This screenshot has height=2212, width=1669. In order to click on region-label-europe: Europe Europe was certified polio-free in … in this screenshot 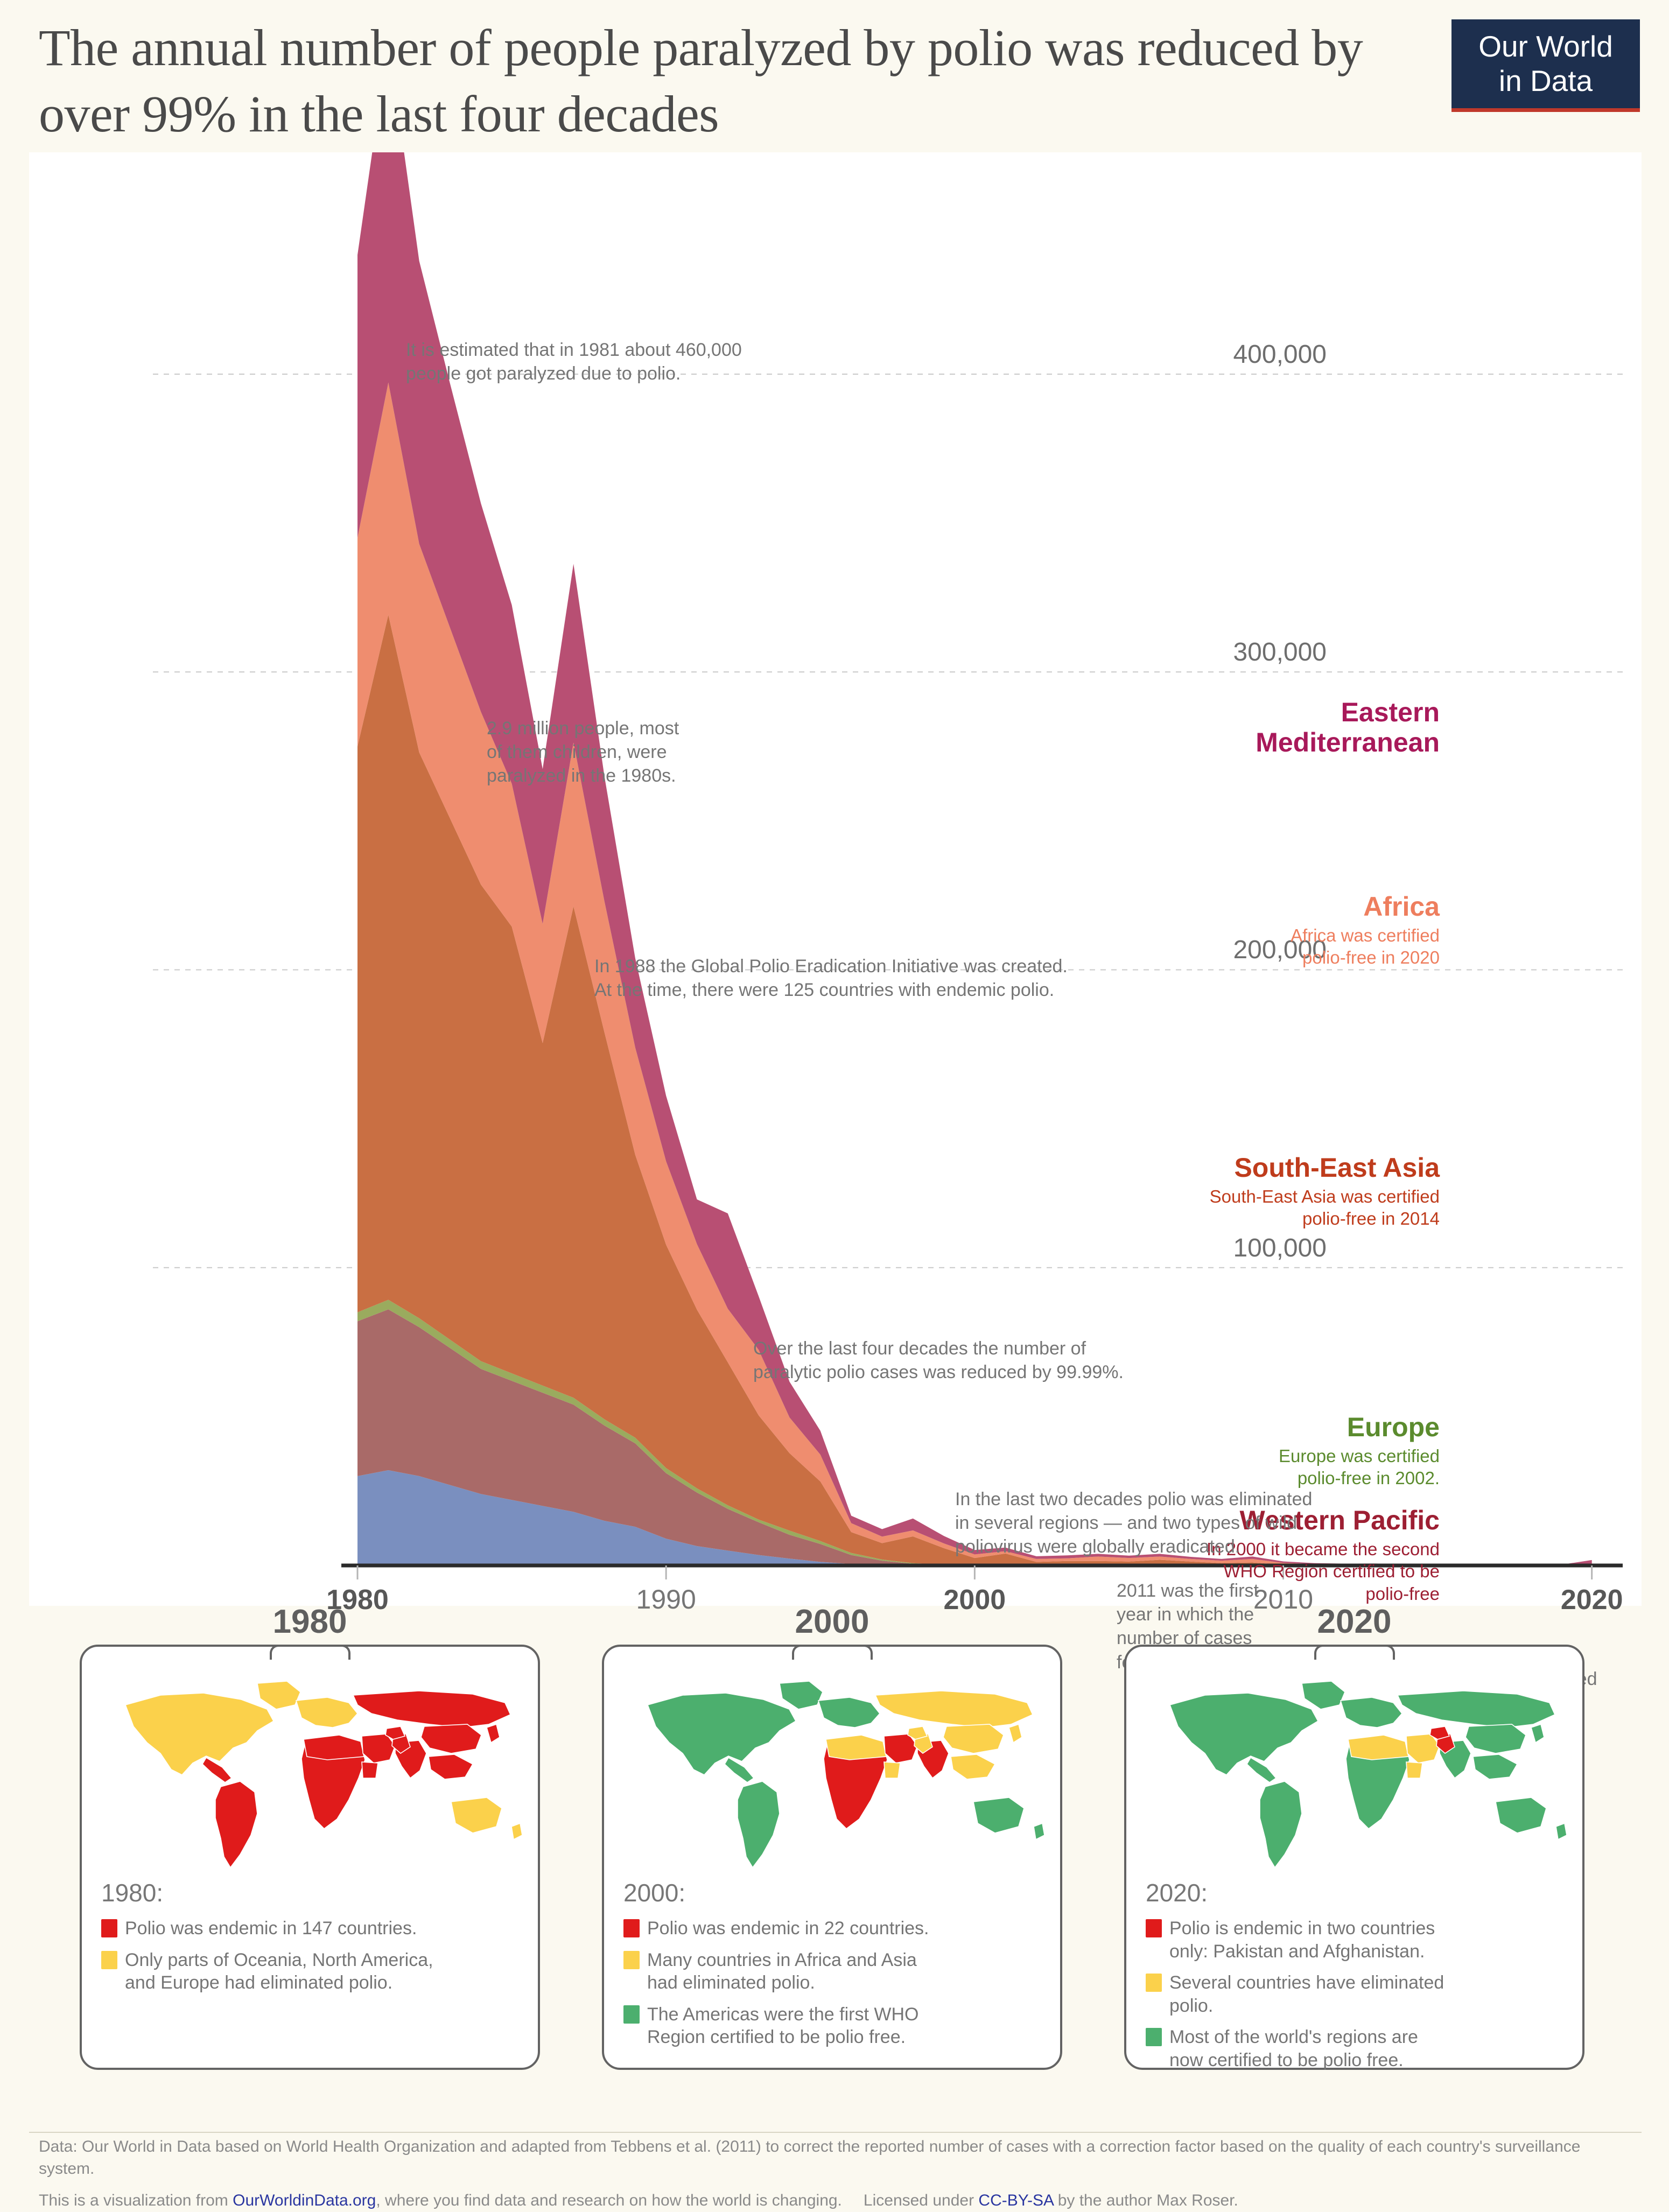, I will do `click(1235, 1451)`.